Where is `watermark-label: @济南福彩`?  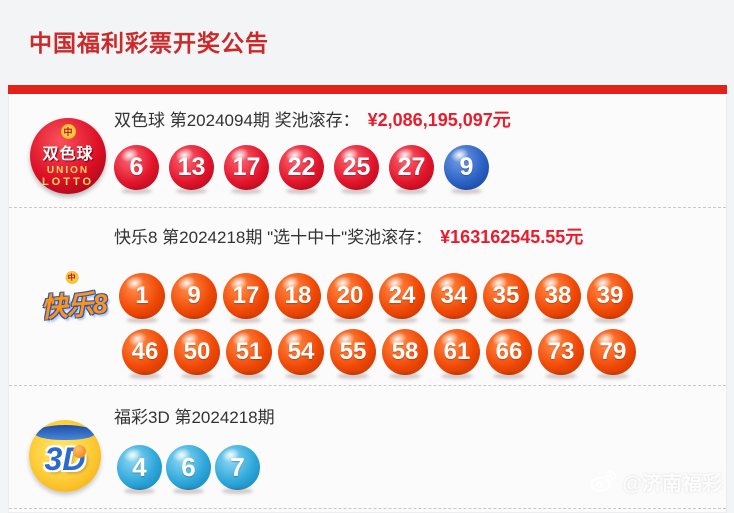
watermark-label: @济南福彩 is located at coordinates (672, 484).